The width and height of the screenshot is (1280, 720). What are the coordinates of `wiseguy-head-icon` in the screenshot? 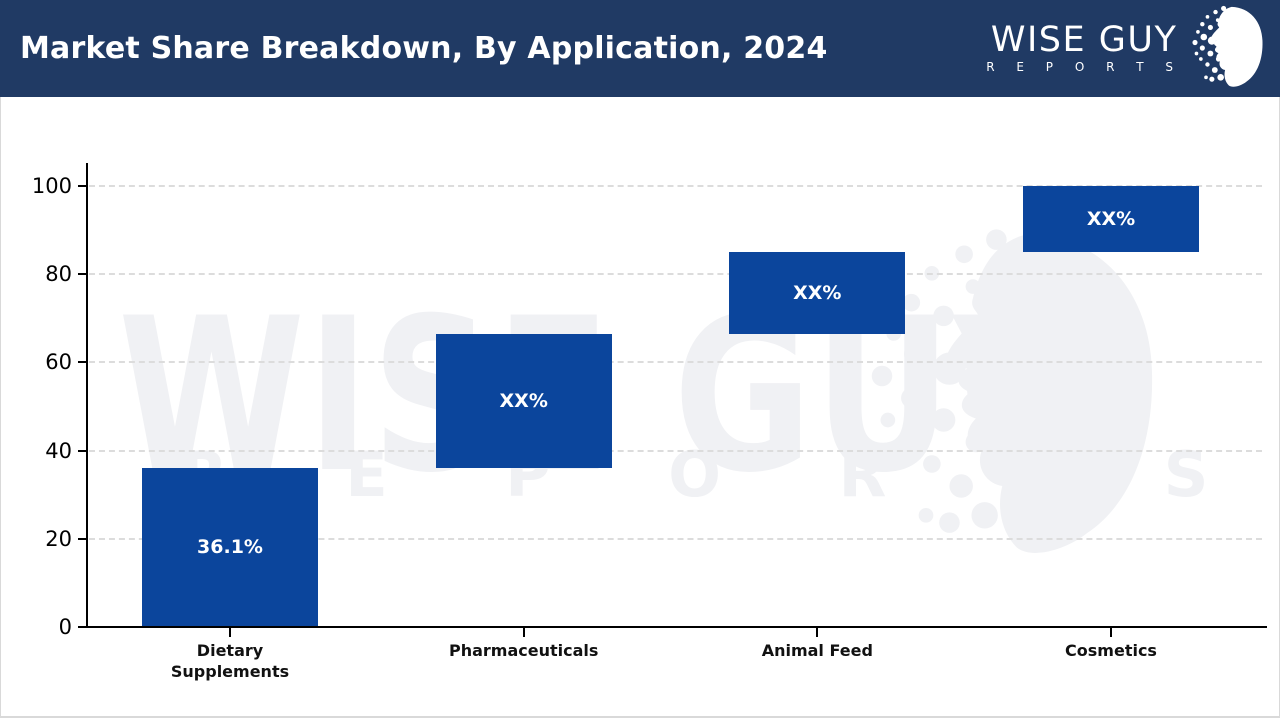 It's located at (1227, 46).